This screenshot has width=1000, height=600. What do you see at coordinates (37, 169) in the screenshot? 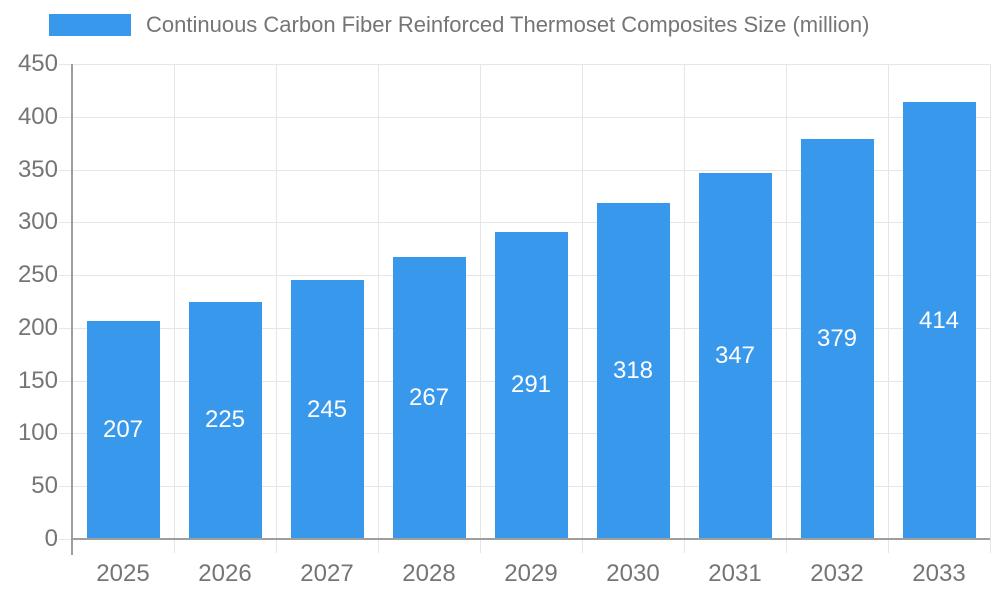
I see `y-tick-label: 350` at bounding box center [37, 169].